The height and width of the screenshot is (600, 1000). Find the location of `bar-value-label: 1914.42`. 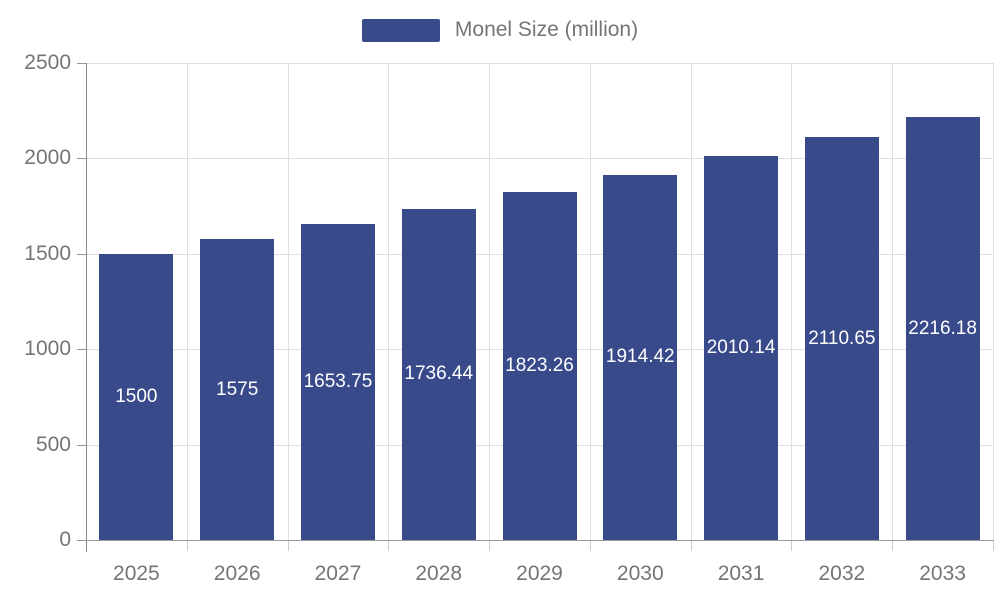

bar-value-label: 1914.42 is located at coordinates (640, 357).